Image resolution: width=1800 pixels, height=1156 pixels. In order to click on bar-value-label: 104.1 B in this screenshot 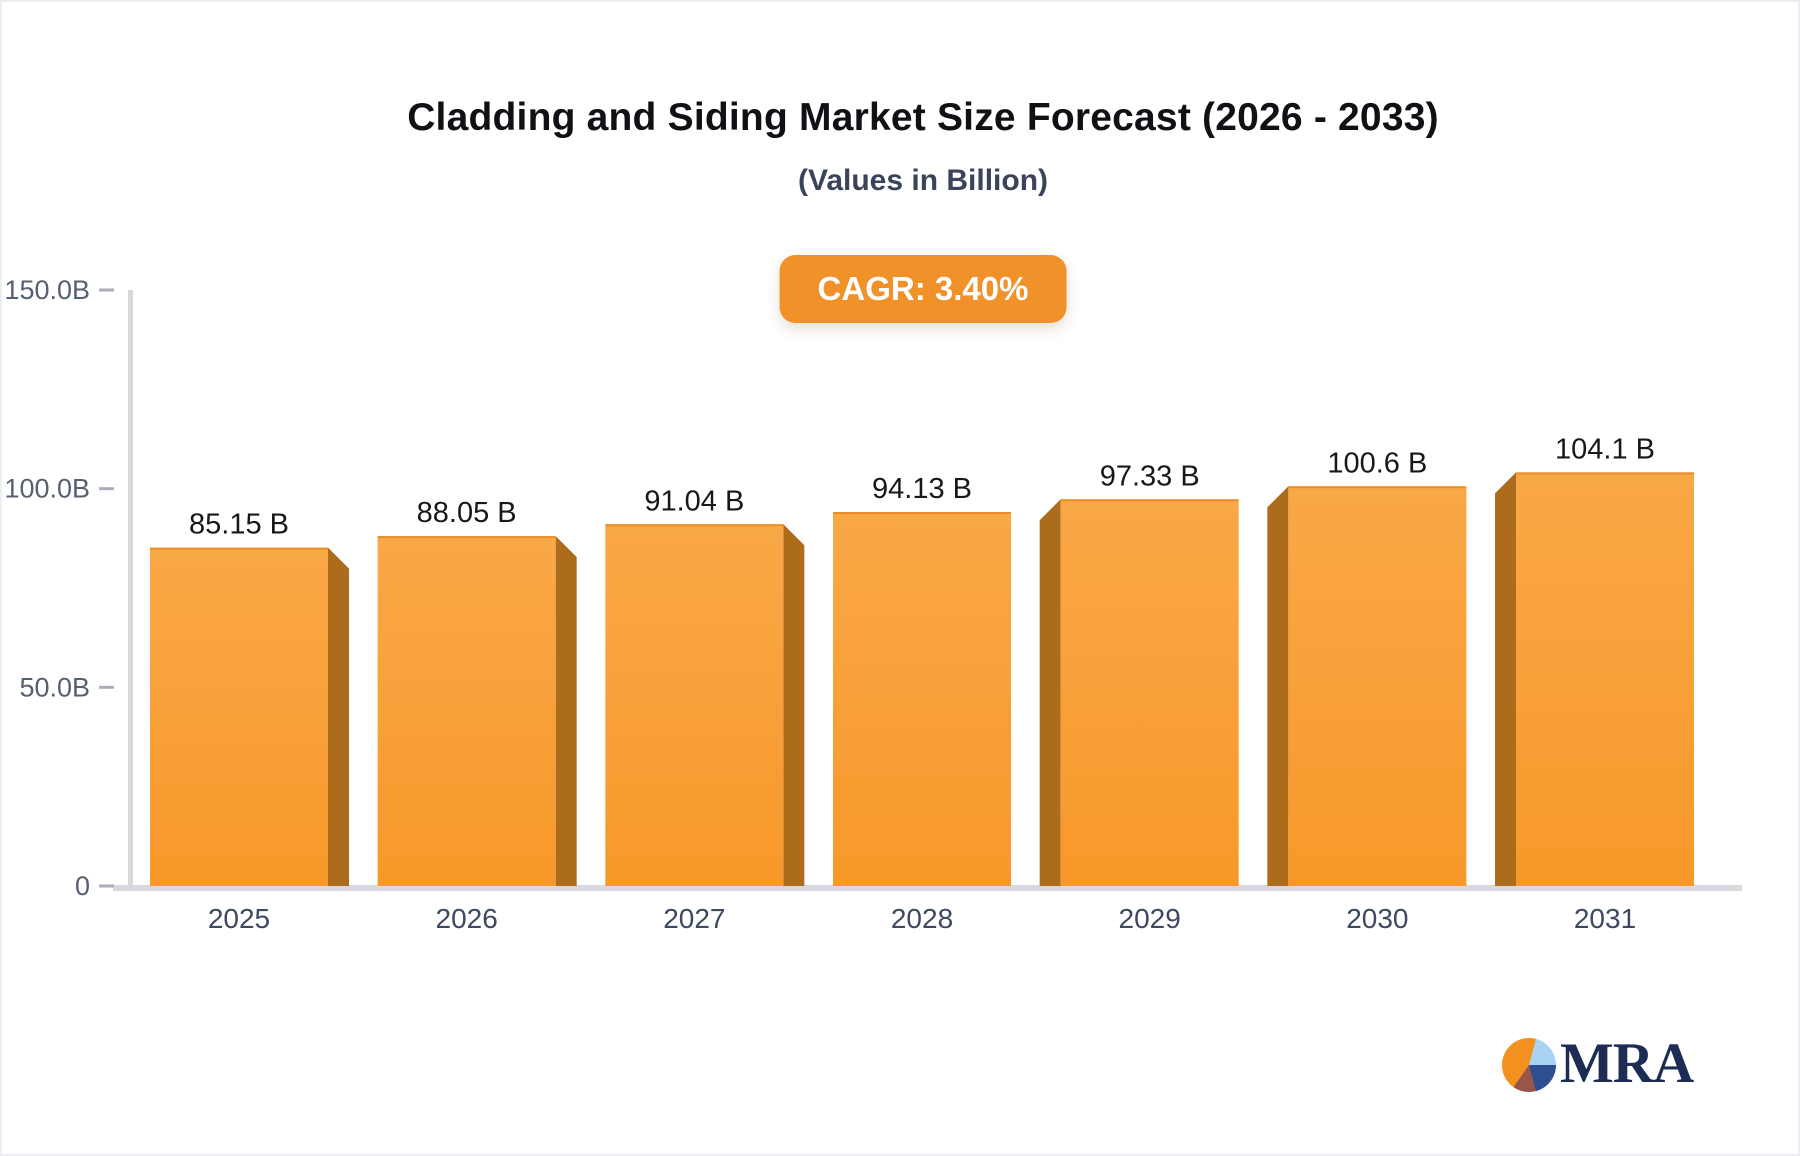, I will do `click(1605, 449)`.